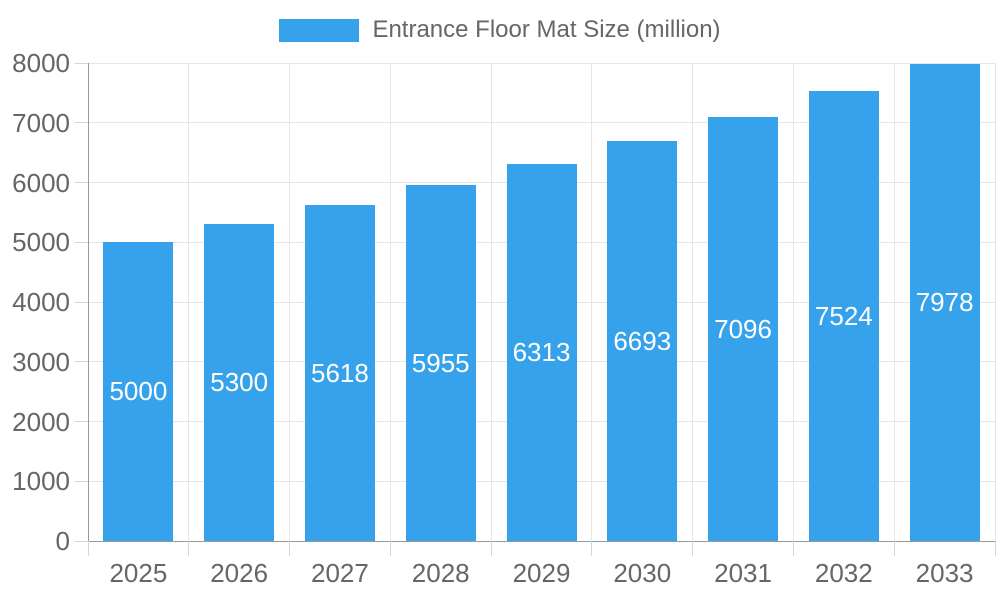 The image size is (1000, 600). I want to click on bar-value-label: 5000, so click(138, 391).